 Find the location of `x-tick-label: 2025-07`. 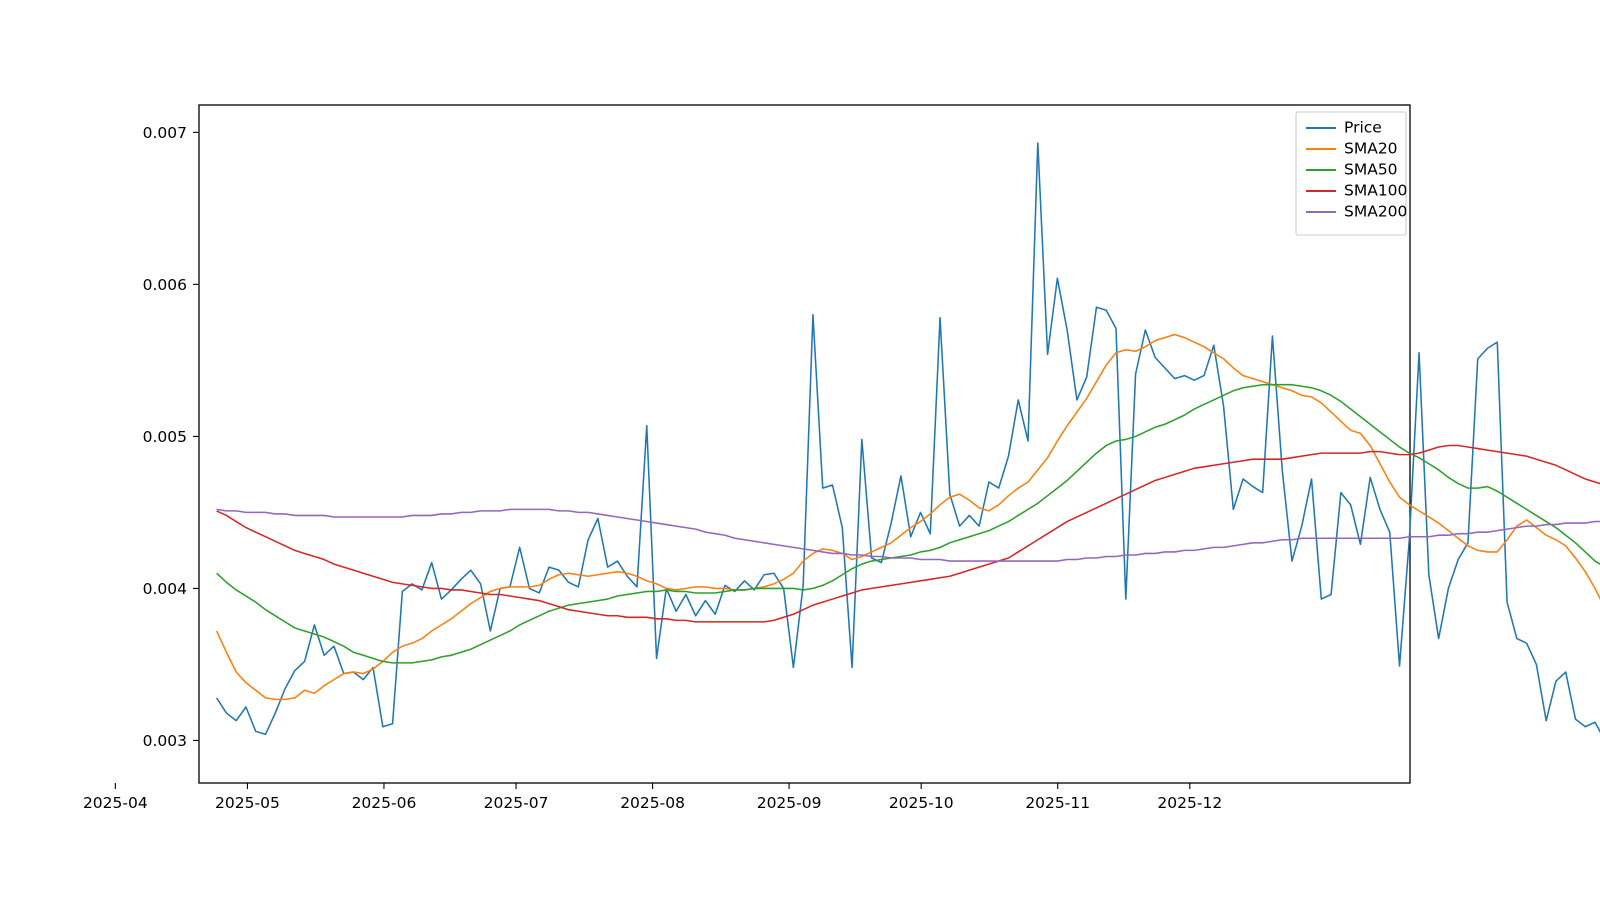

x-tick-label: 2025-07 is located at coordinates (516, 803).